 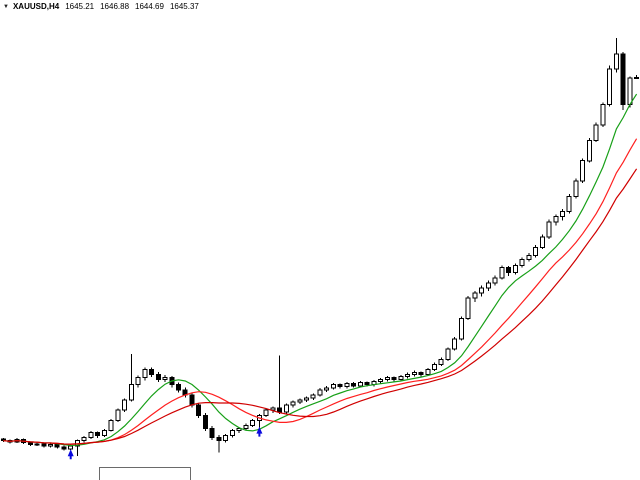 I want to click on quote-low-value: 1644.69, so click(x=149, y=6).